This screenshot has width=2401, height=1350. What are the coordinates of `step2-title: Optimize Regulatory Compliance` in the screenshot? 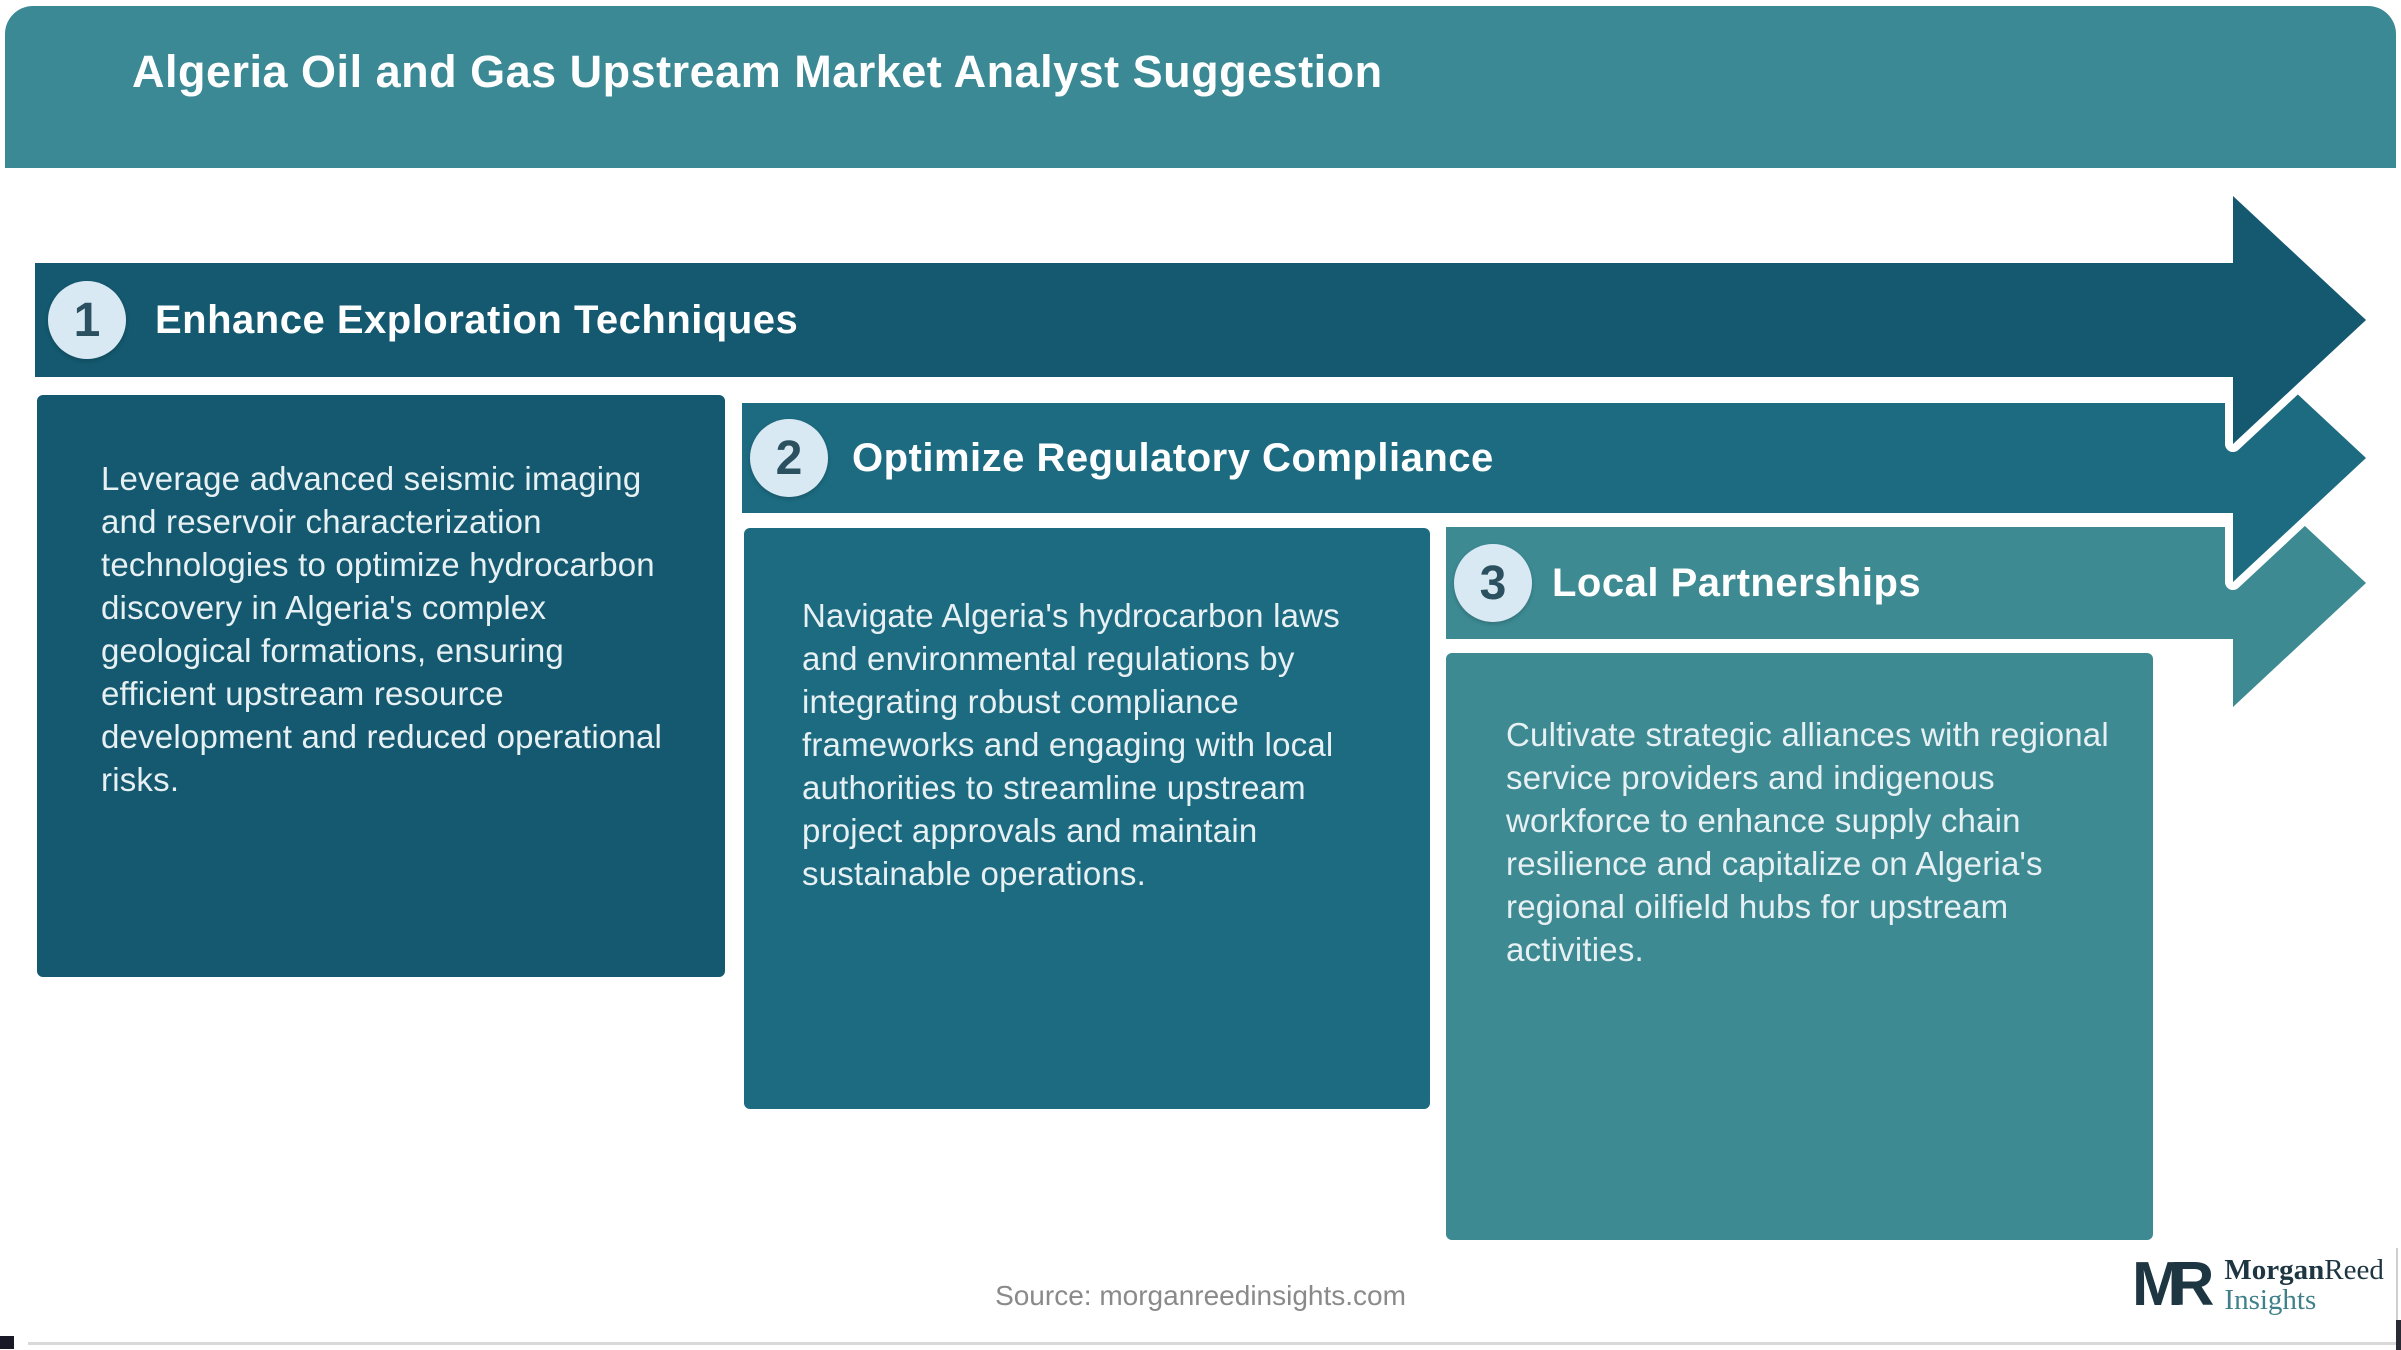 It's located at (1173, 458).